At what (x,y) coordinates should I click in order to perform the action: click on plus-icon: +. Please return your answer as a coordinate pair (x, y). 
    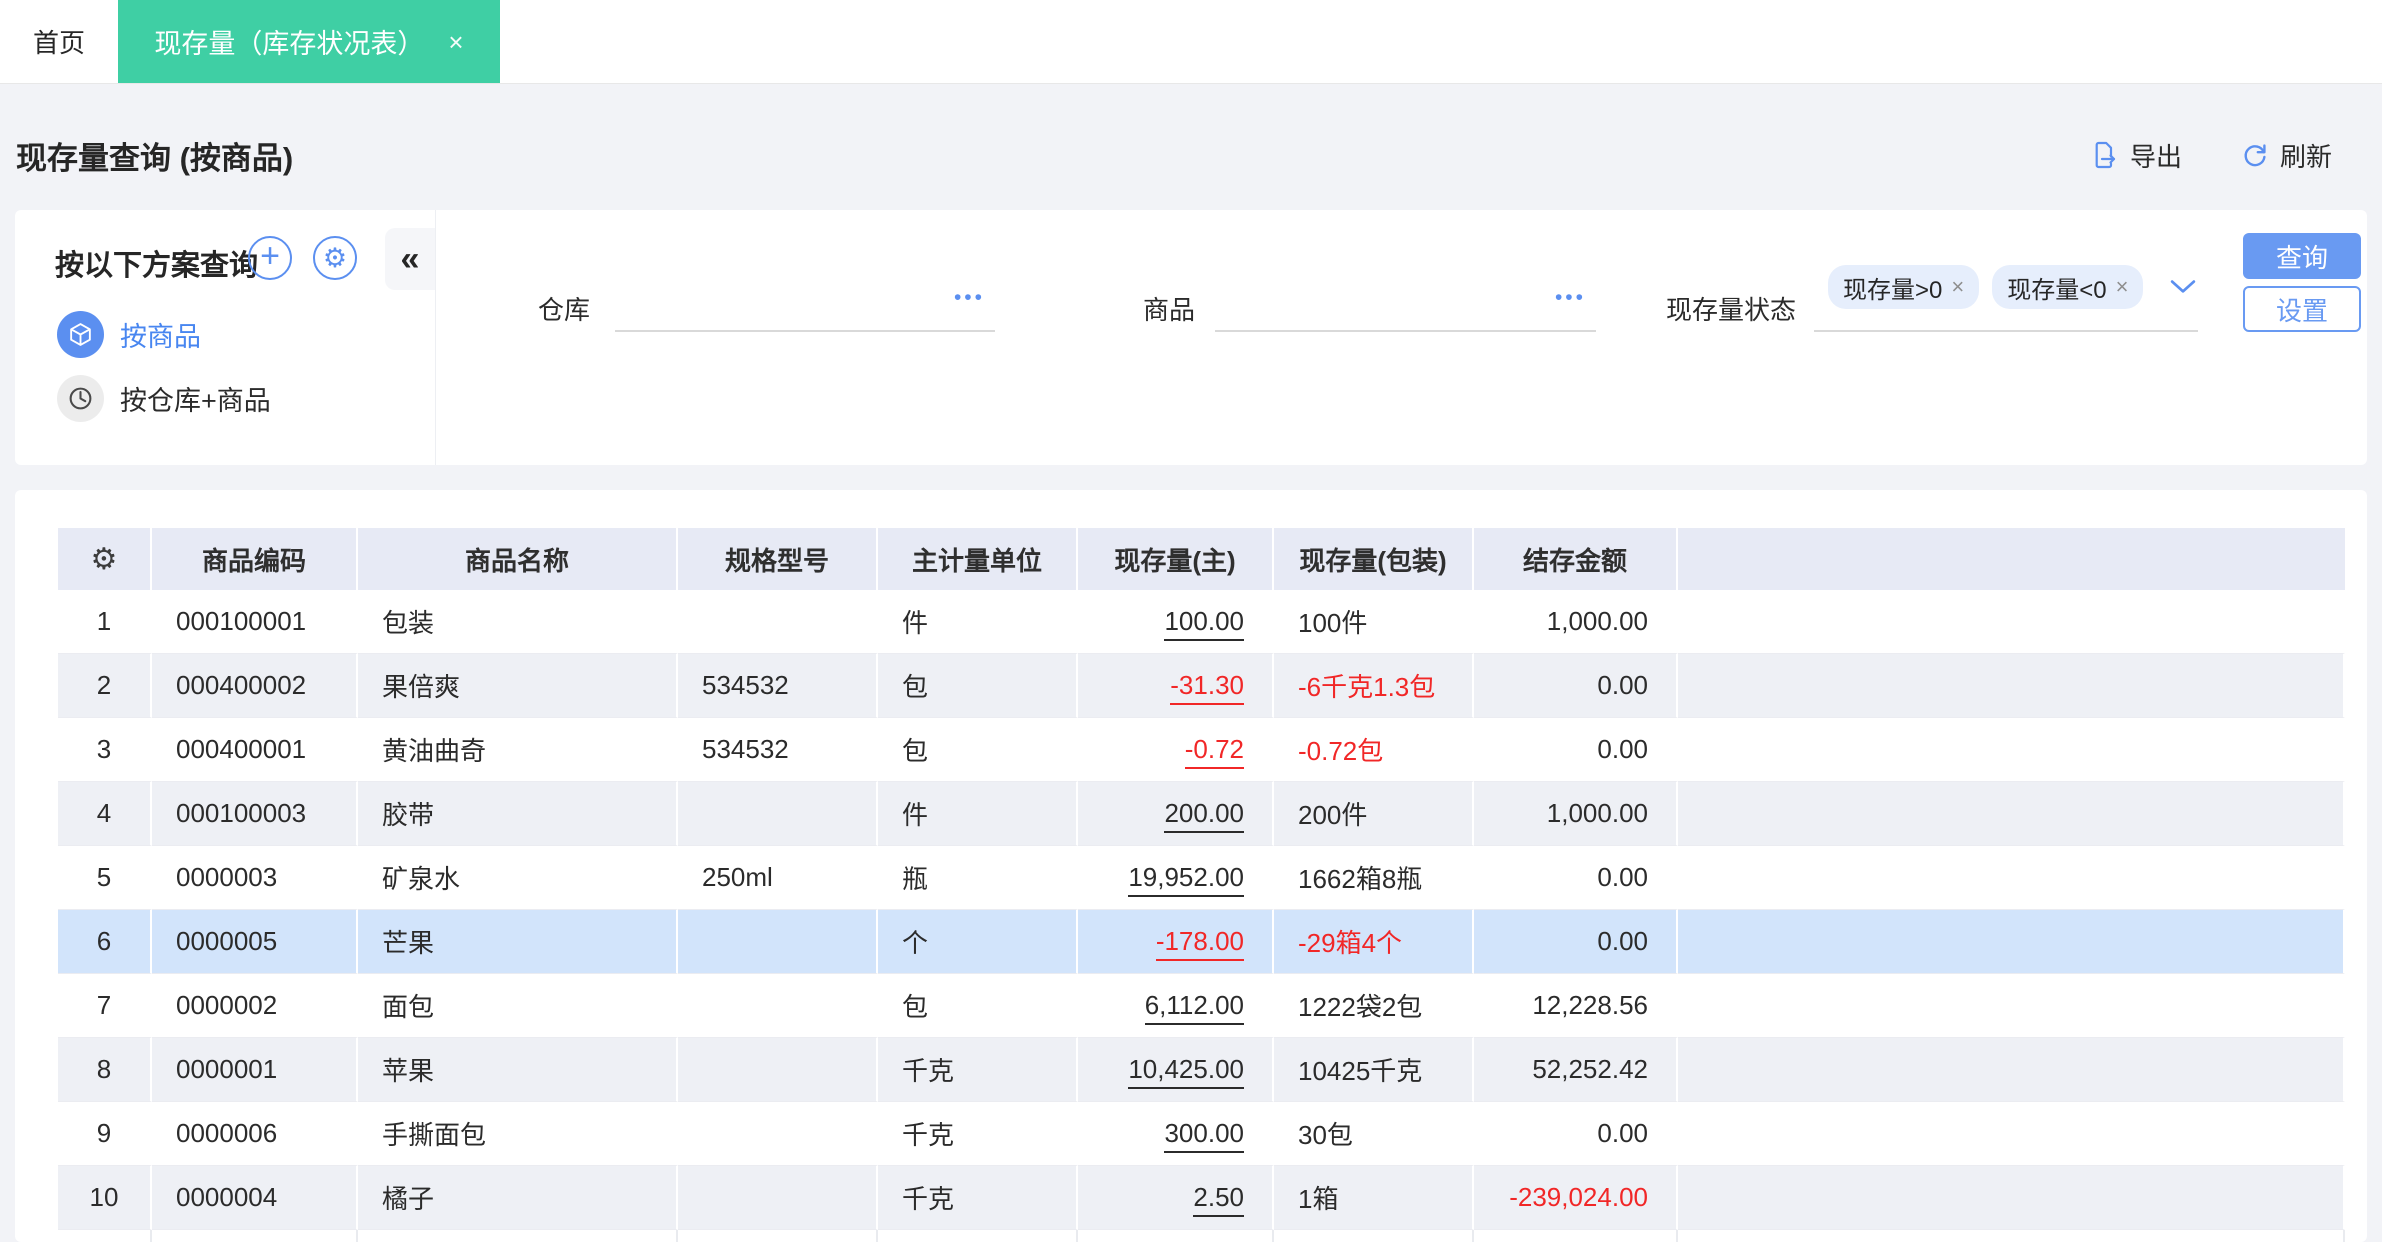
    Looking at the image, I should click on (270, 255).